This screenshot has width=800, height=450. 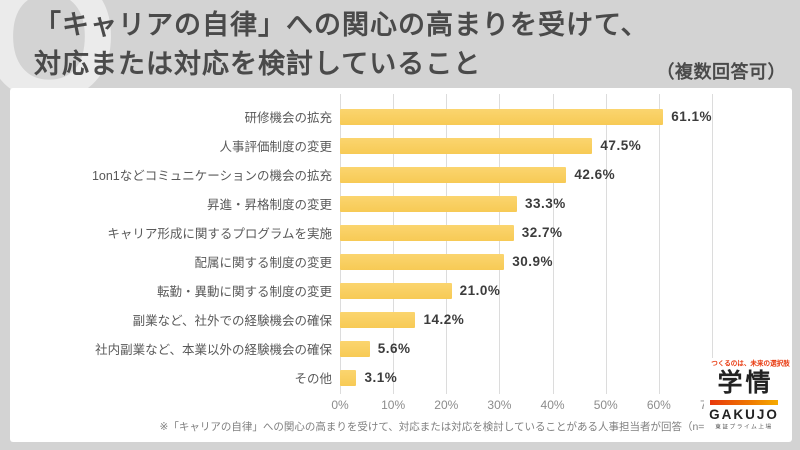 I want to click on value-label: 5.6%, so click(x=394, y=348).